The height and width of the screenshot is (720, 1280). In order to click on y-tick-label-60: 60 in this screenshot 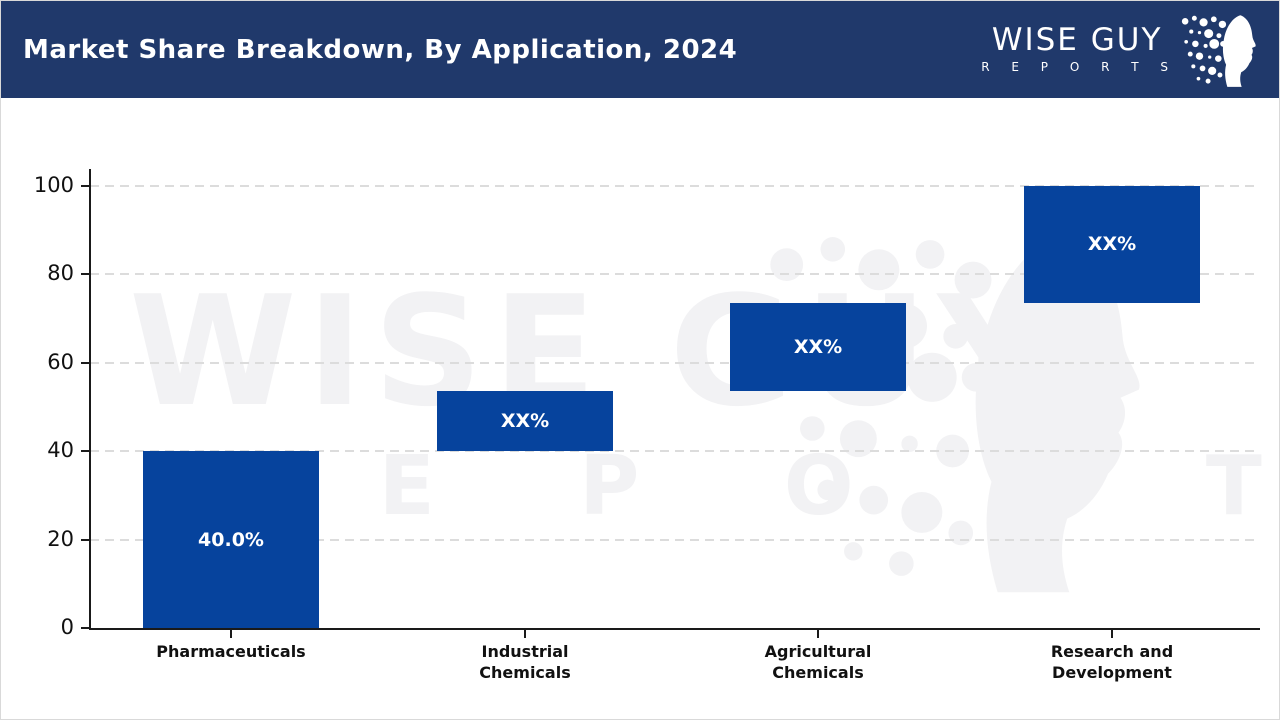, I will do `click(60, 361)`.